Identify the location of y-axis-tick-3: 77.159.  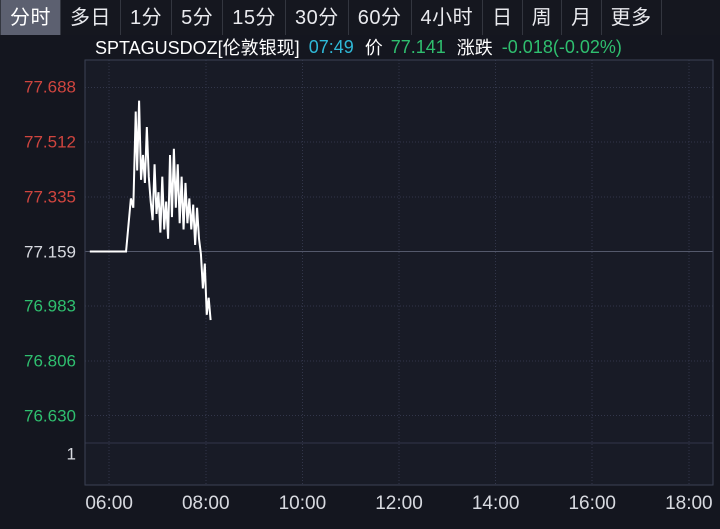
(50, 251).